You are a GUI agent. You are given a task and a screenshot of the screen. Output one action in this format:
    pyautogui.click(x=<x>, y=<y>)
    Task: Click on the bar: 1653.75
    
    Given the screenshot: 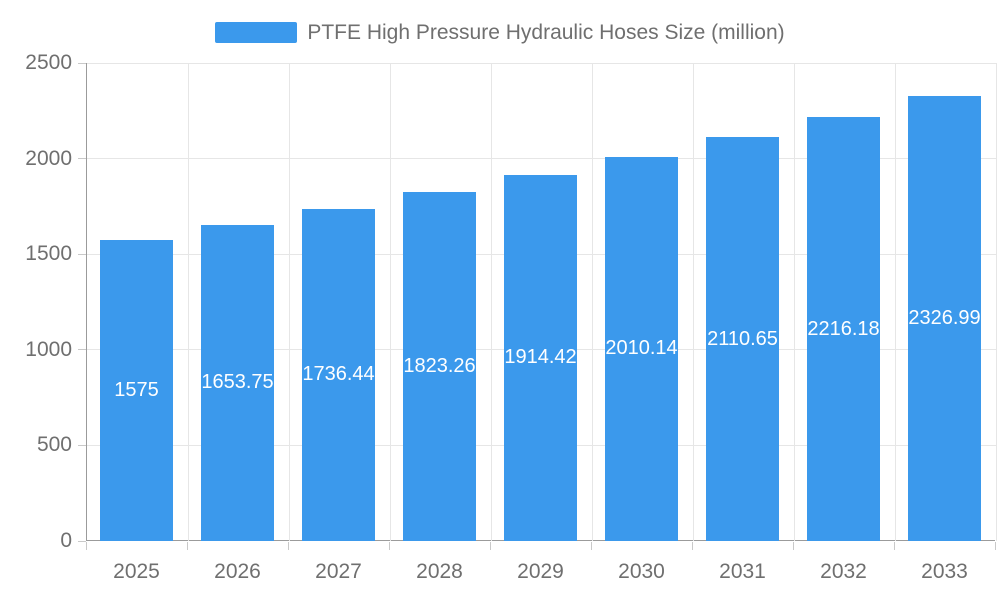 What is the action you would take?
    pyautogui.click(x=237, y=382)
    